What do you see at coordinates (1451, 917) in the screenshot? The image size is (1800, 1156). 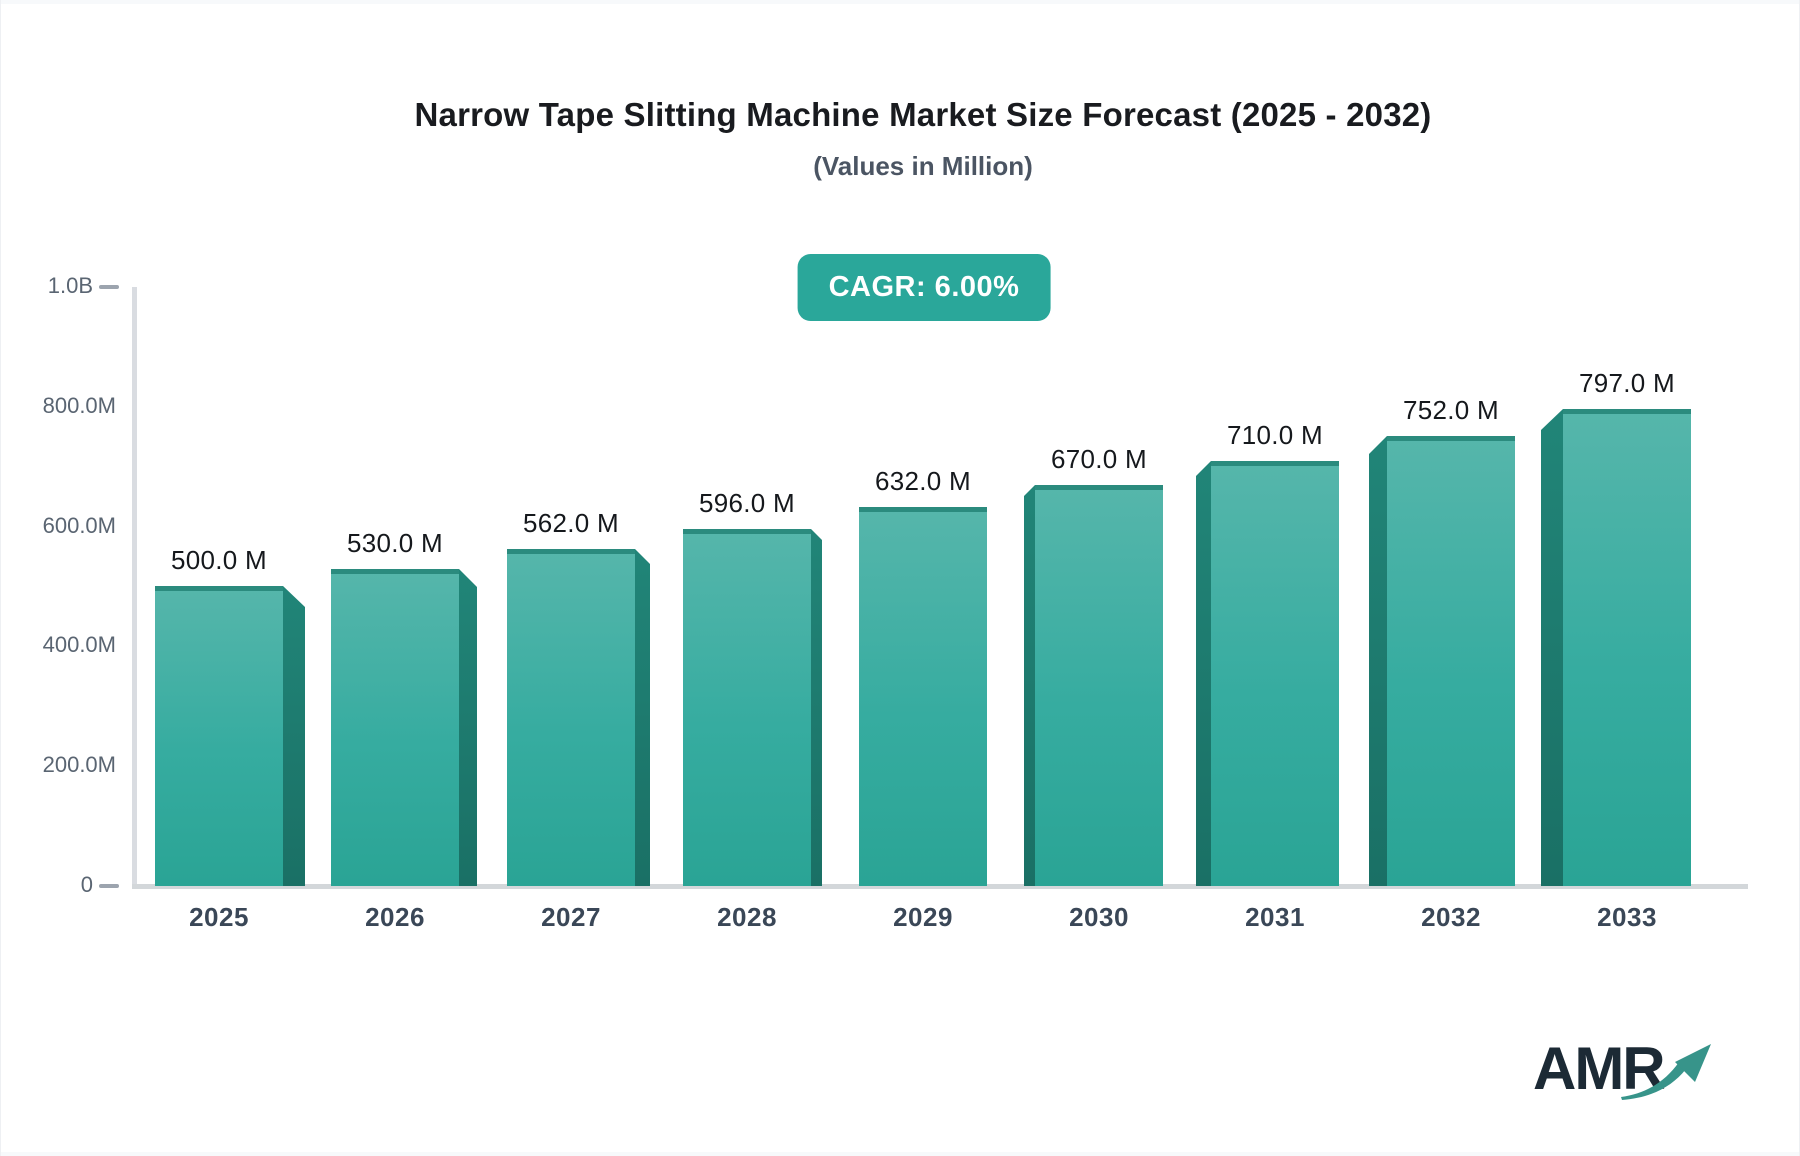 I see `x-axis-label-2032: 2032` at bounding box center [1451, 917].